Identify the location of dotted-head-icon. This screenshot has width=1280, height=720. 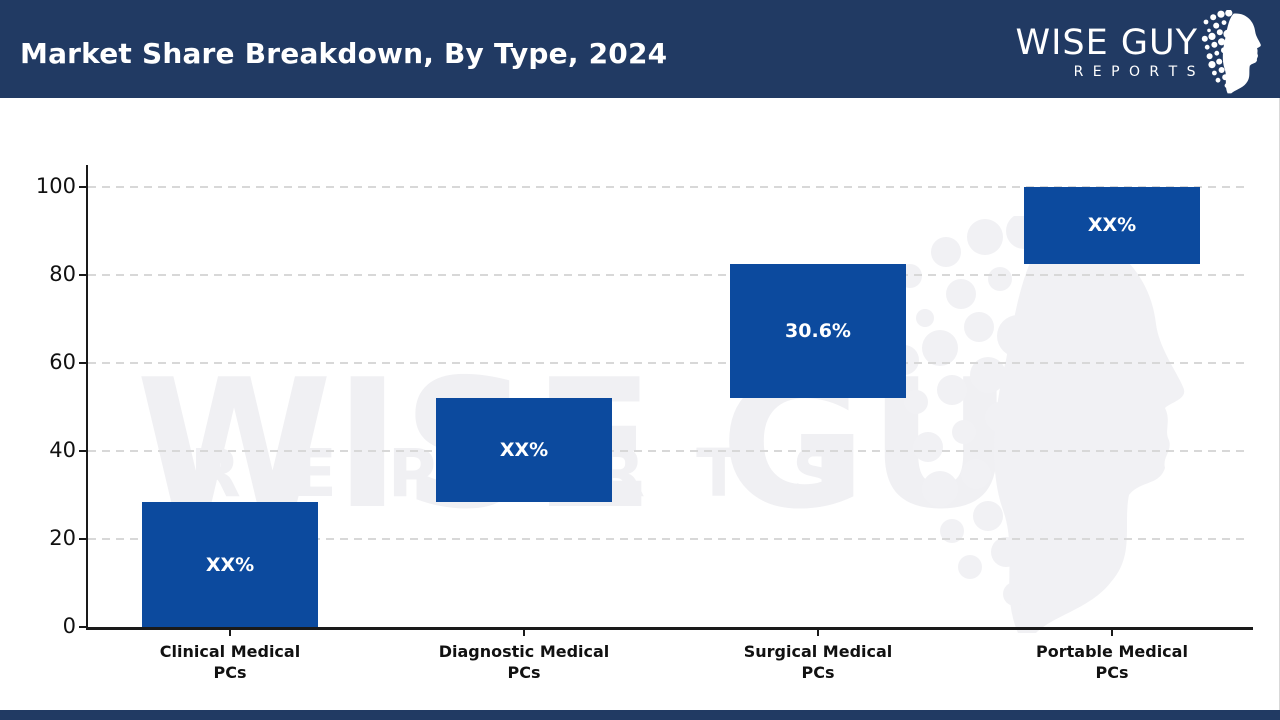
(1231, 52).